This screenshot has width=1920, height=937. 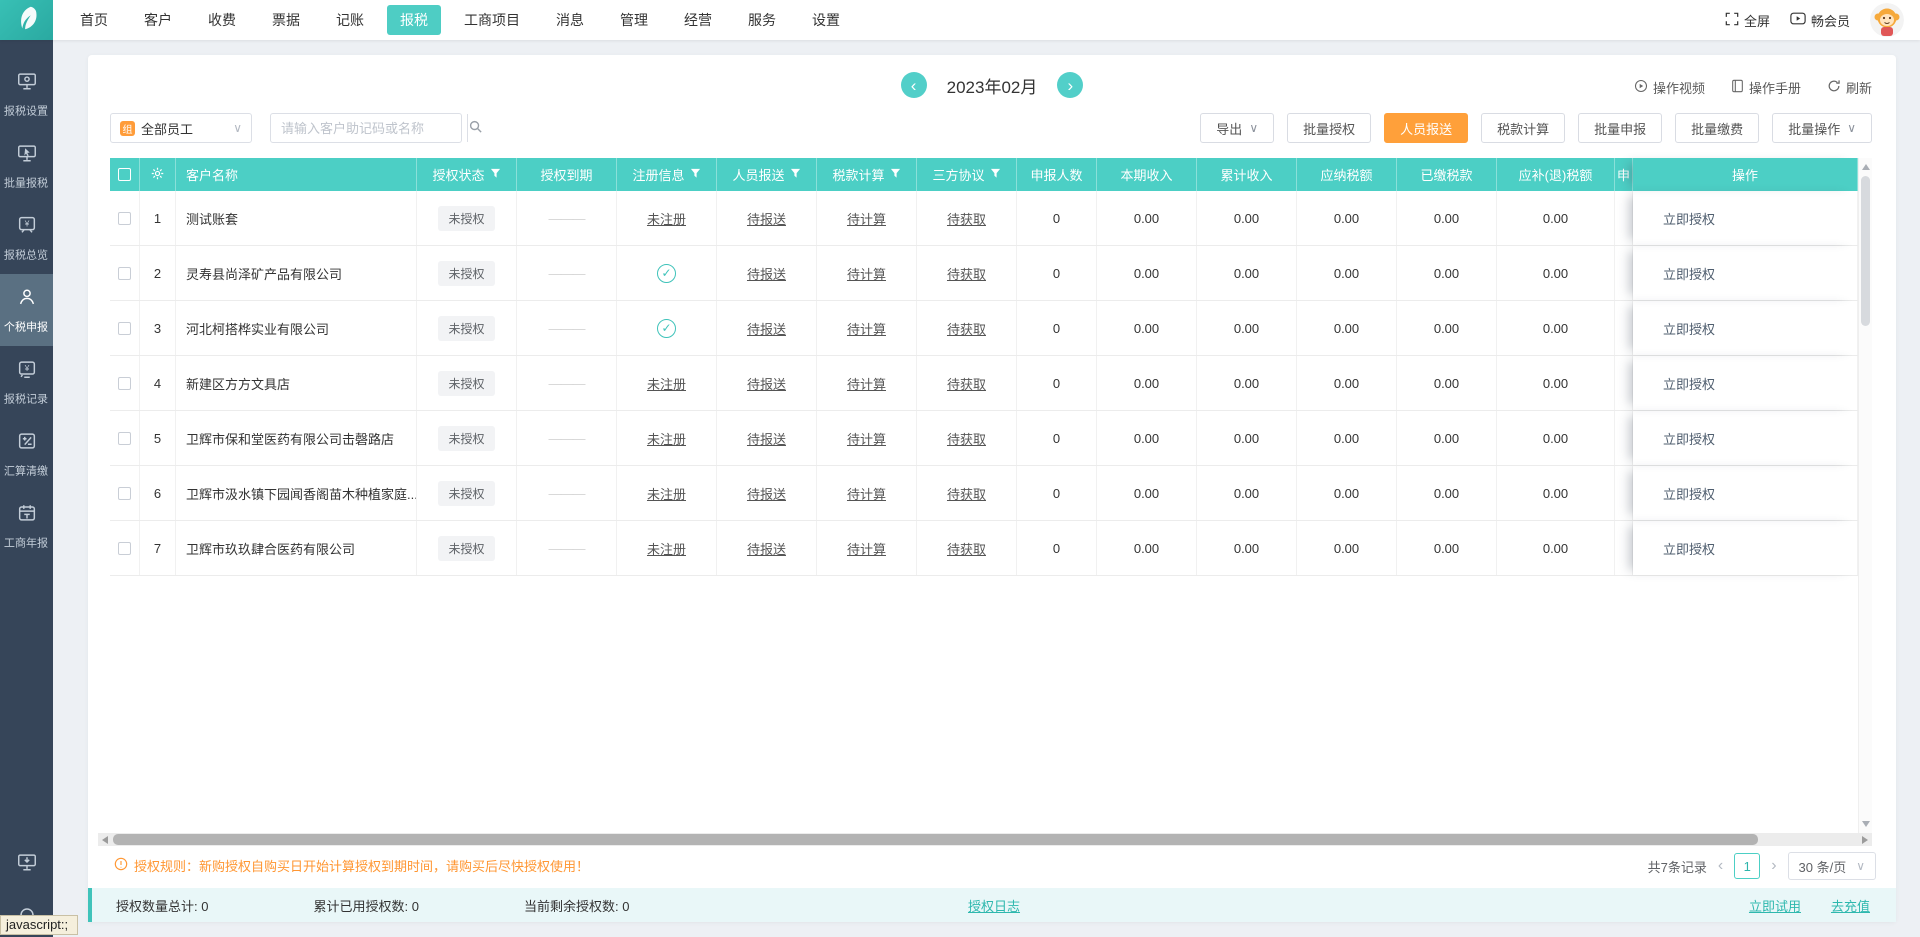 I want to click on nav-item-link: 首页, so click(x=94, y=20).